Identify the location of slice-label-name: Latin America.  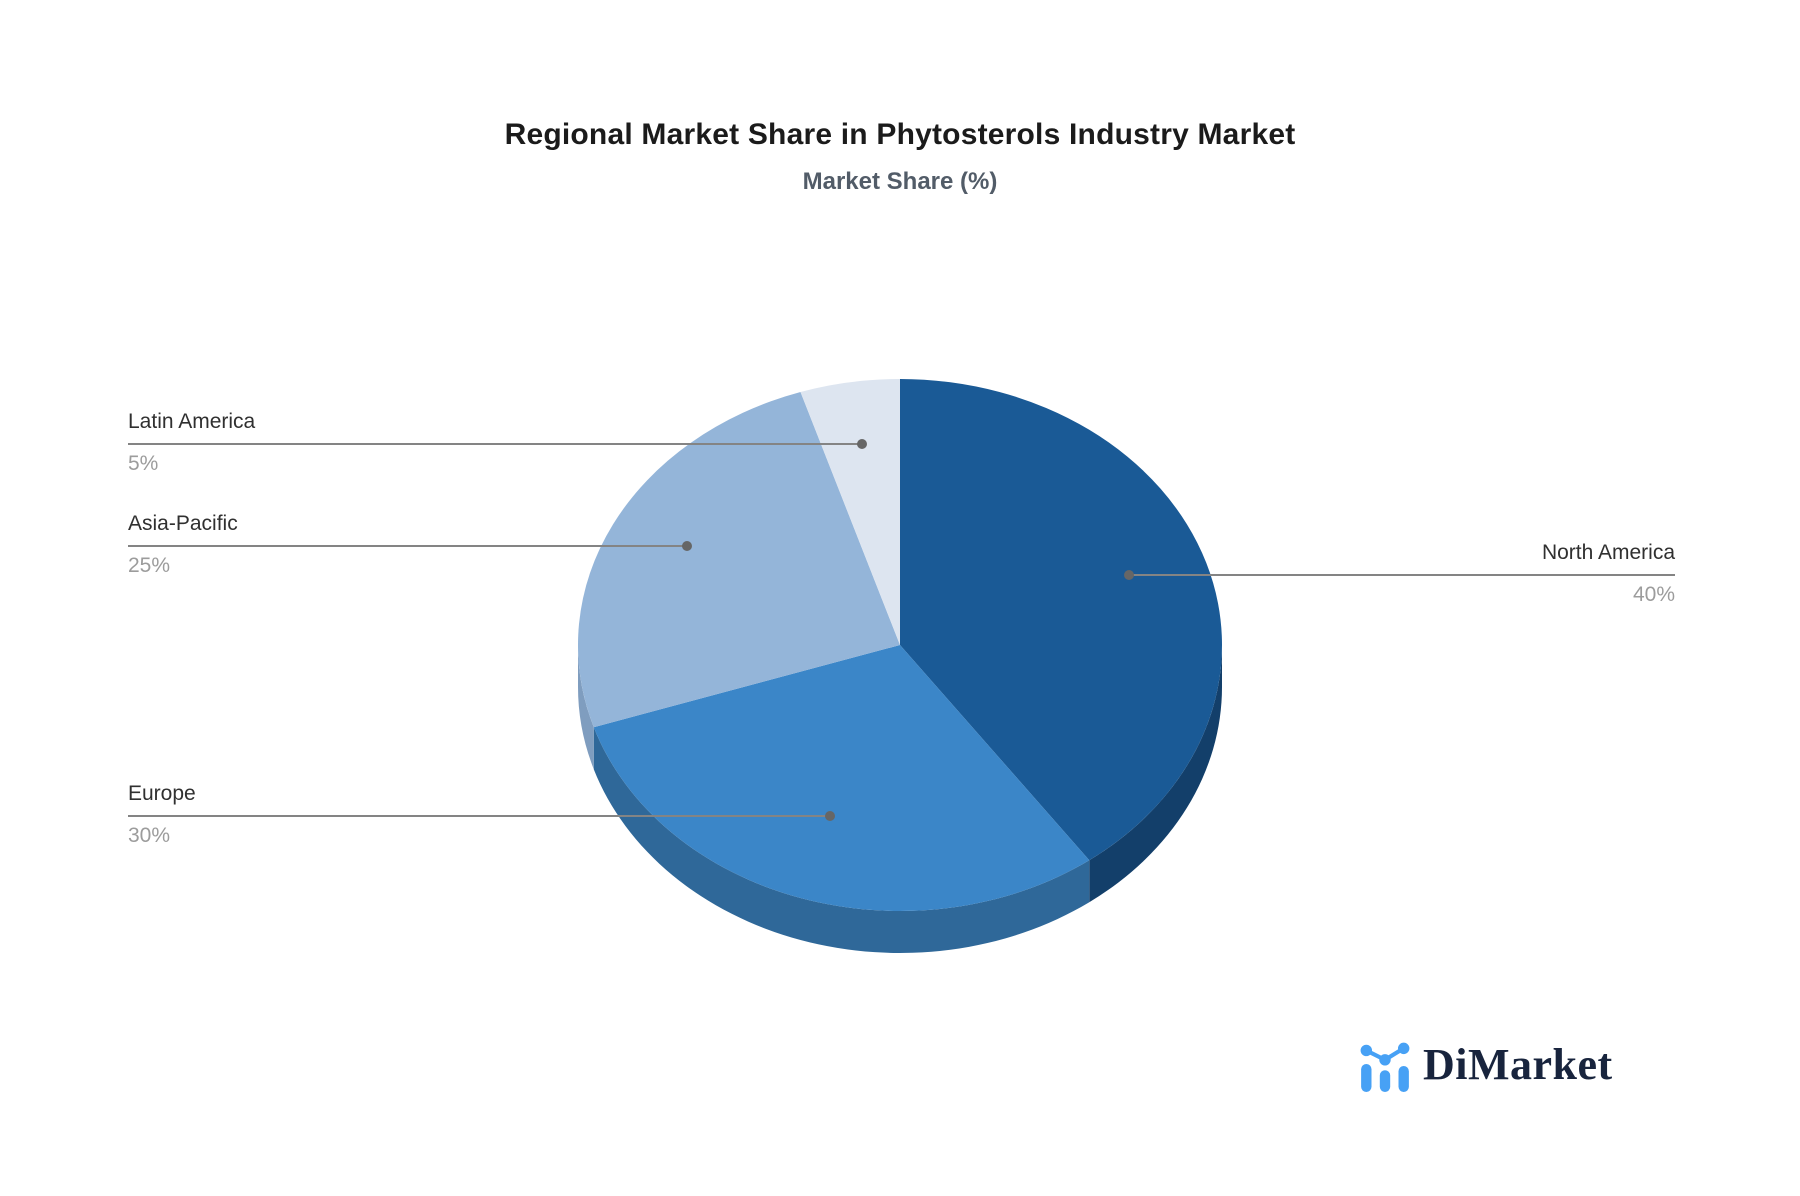
(192, 421).